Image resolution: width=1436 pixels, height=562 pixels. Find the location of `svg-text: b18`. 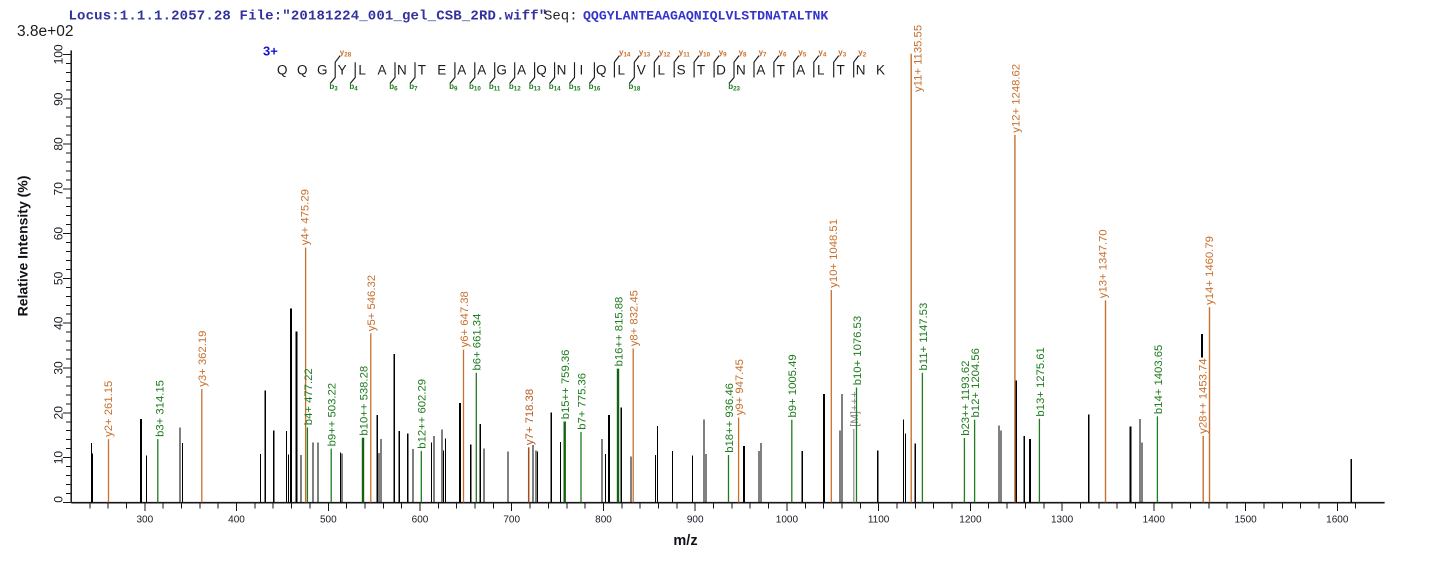

svg-text: b18 is located at coordinates (635, 87).